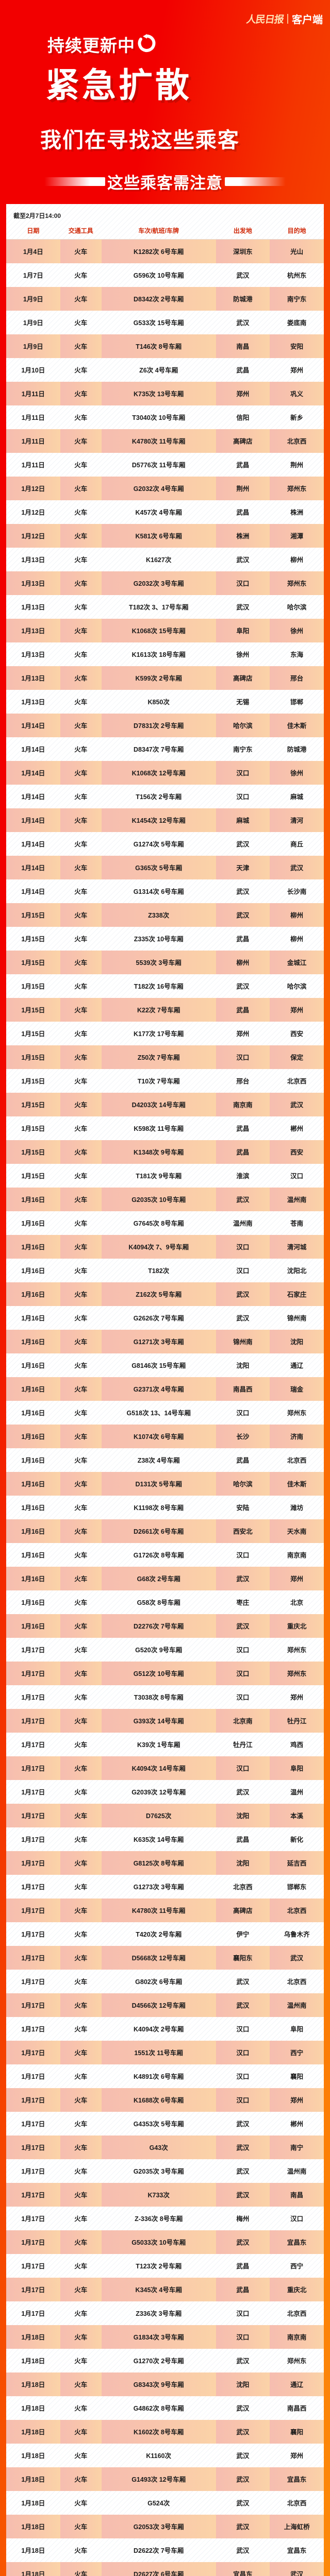 This screenshot has height=2576, width=330. I want to click on cell-train-number: K4780次 11号车厢, so click(158, 1910).